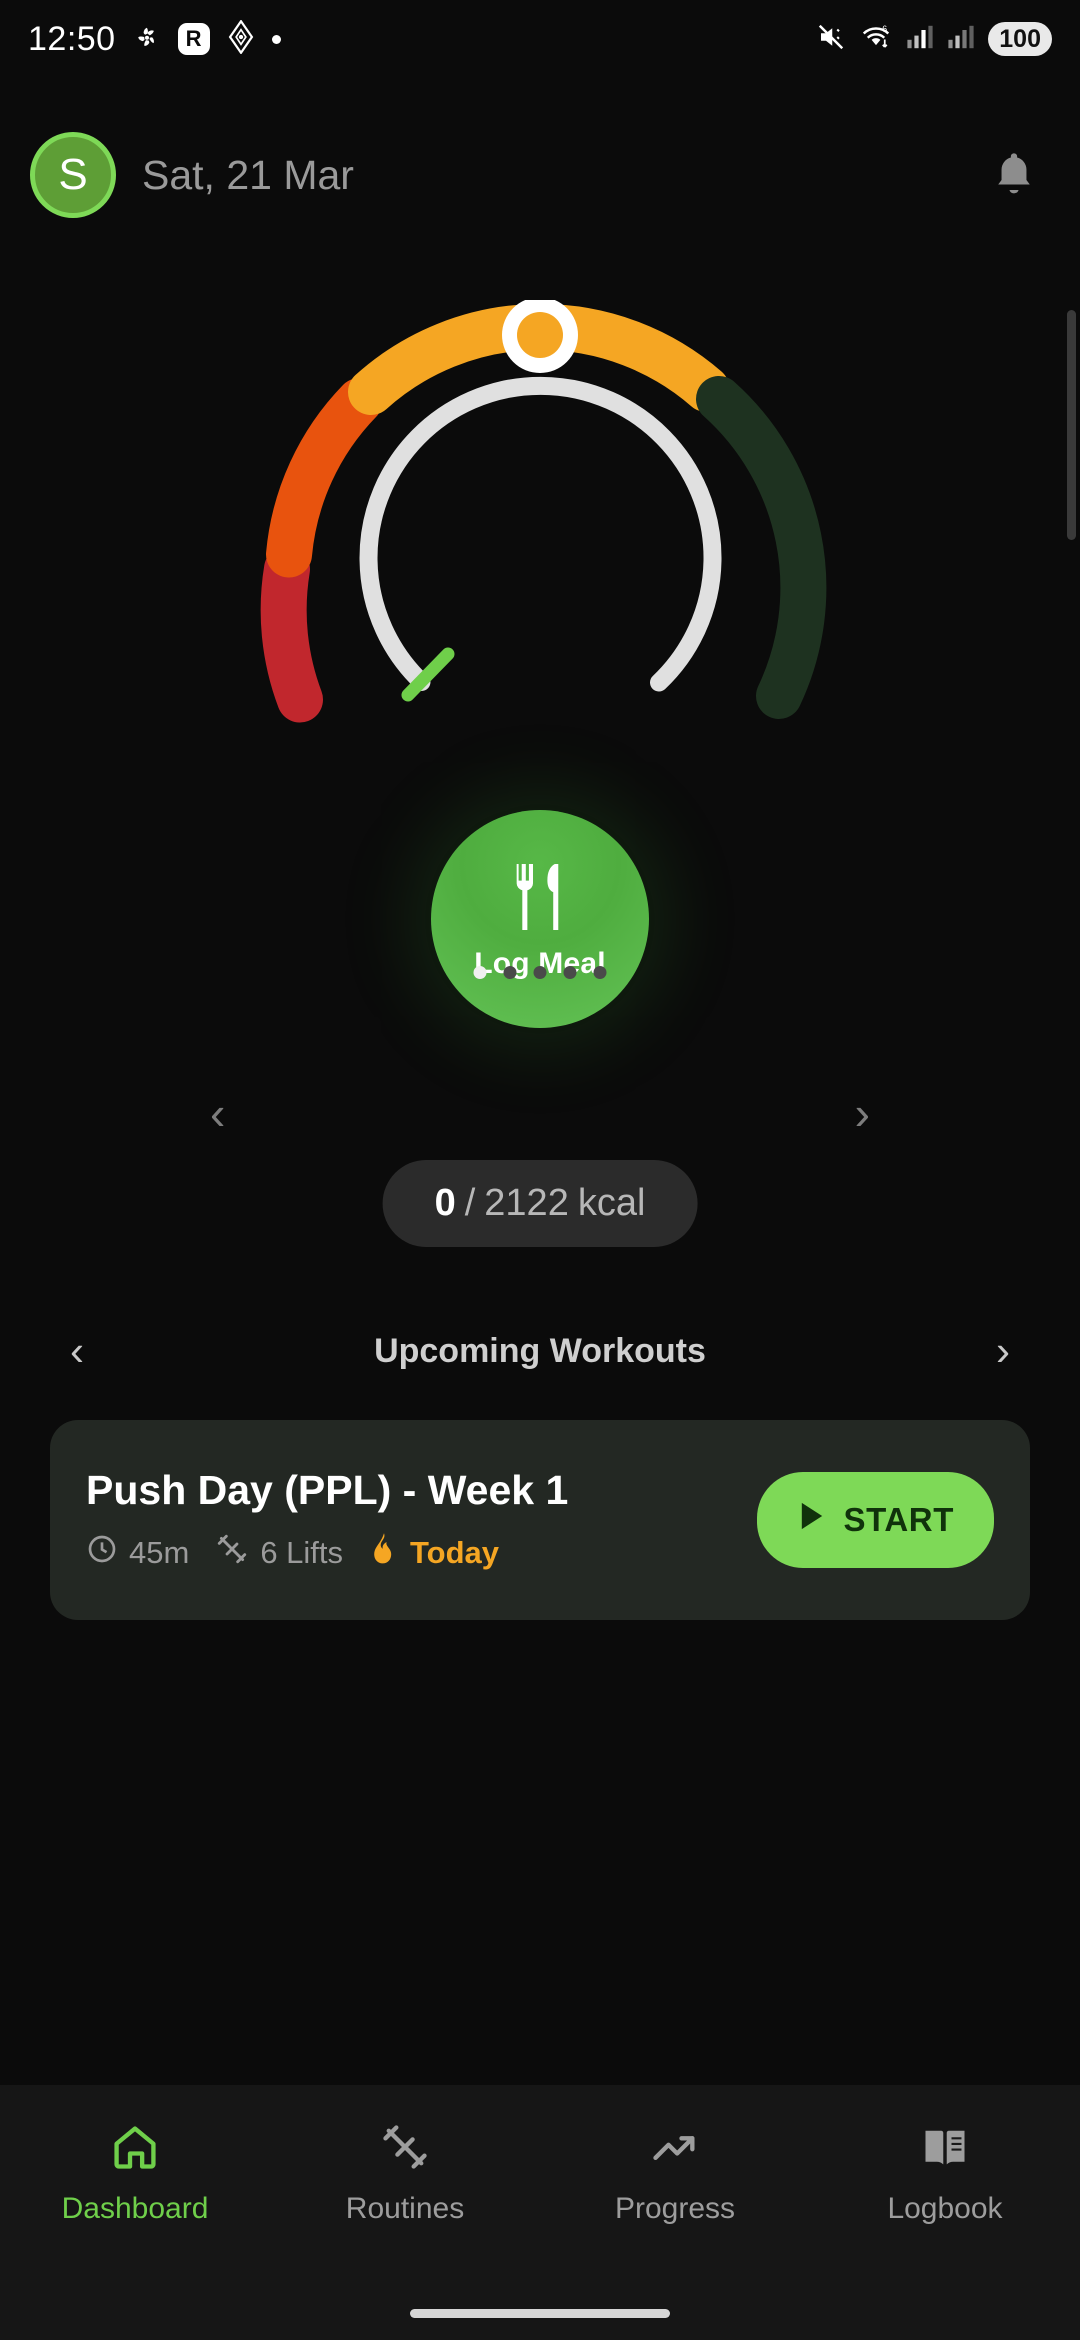 The image size is (1080, 2340). I want to click on status-bar-right: 6 100, so click(934, 39).